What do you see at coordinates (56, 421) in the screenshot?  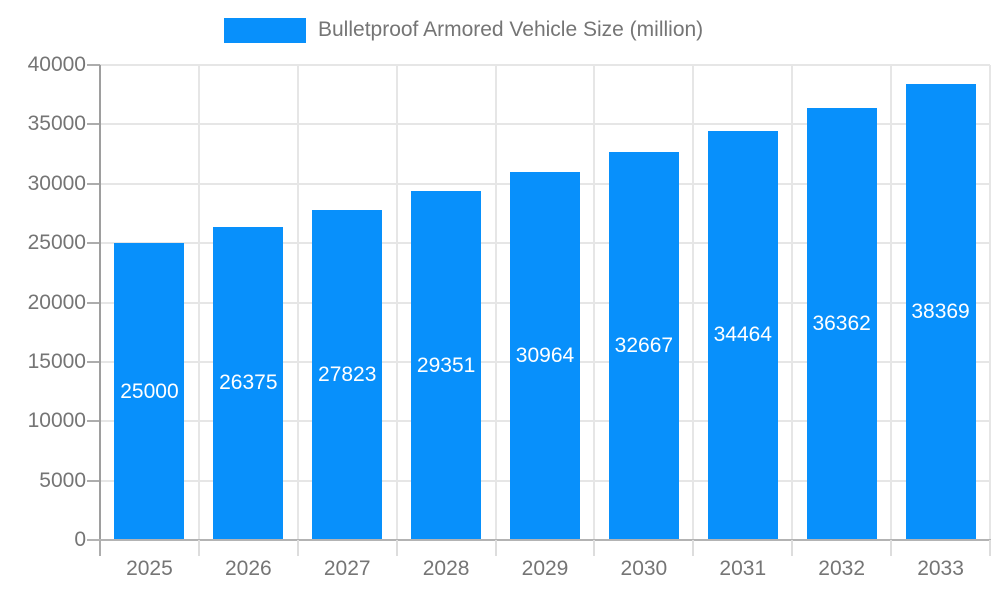 I see `y-tick-label: 10000` at bounding box center [56, 421].